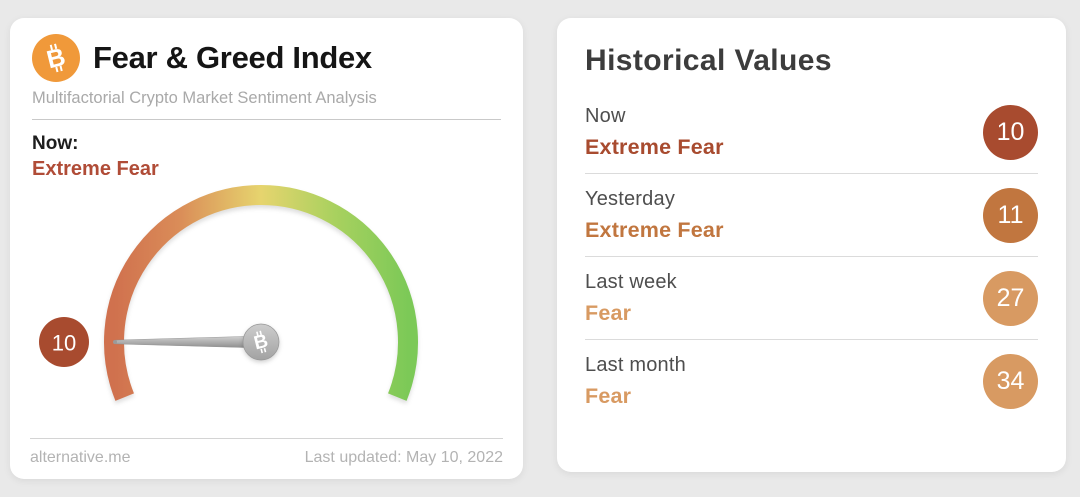  Describe the element at coordinates (708, 60) in the screenshot. I see `historical-values-title: Historical Values` at that location.